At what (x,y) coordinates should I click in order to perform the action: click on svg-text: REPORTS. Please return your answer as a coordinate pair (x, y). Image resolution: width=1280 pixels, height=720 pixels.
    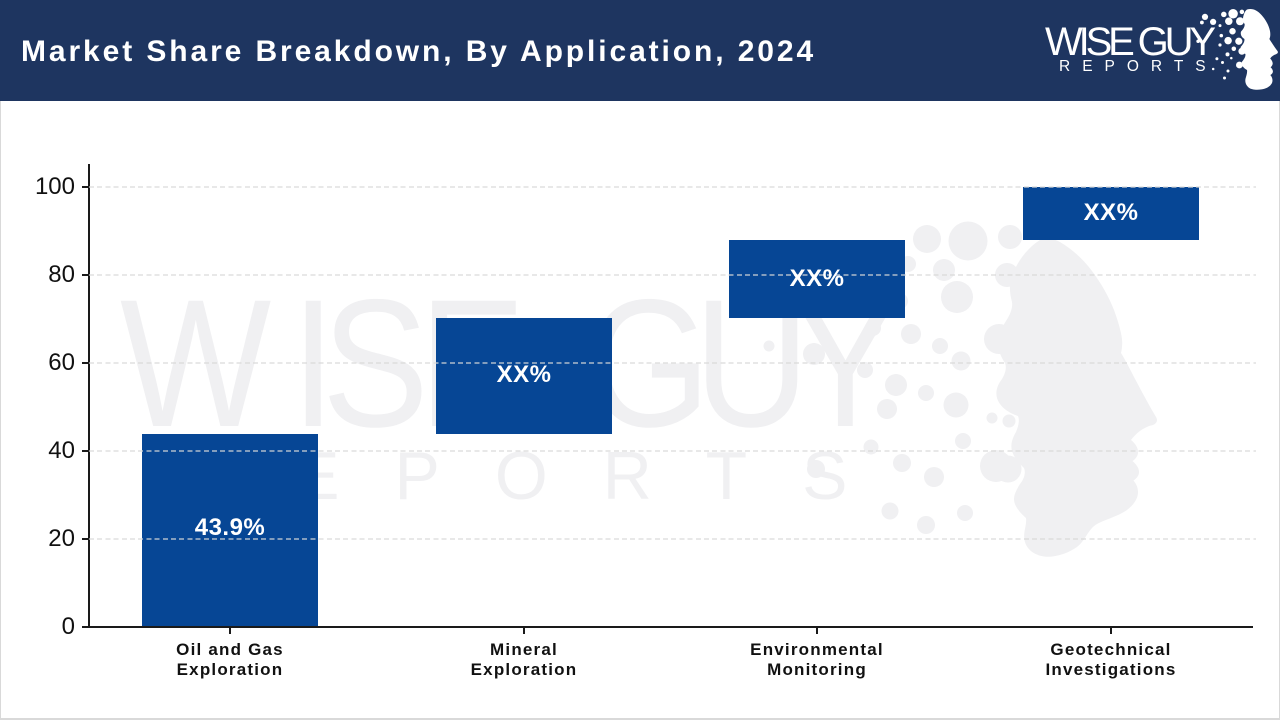
    Looking at the image, I should click on (1138, 66).